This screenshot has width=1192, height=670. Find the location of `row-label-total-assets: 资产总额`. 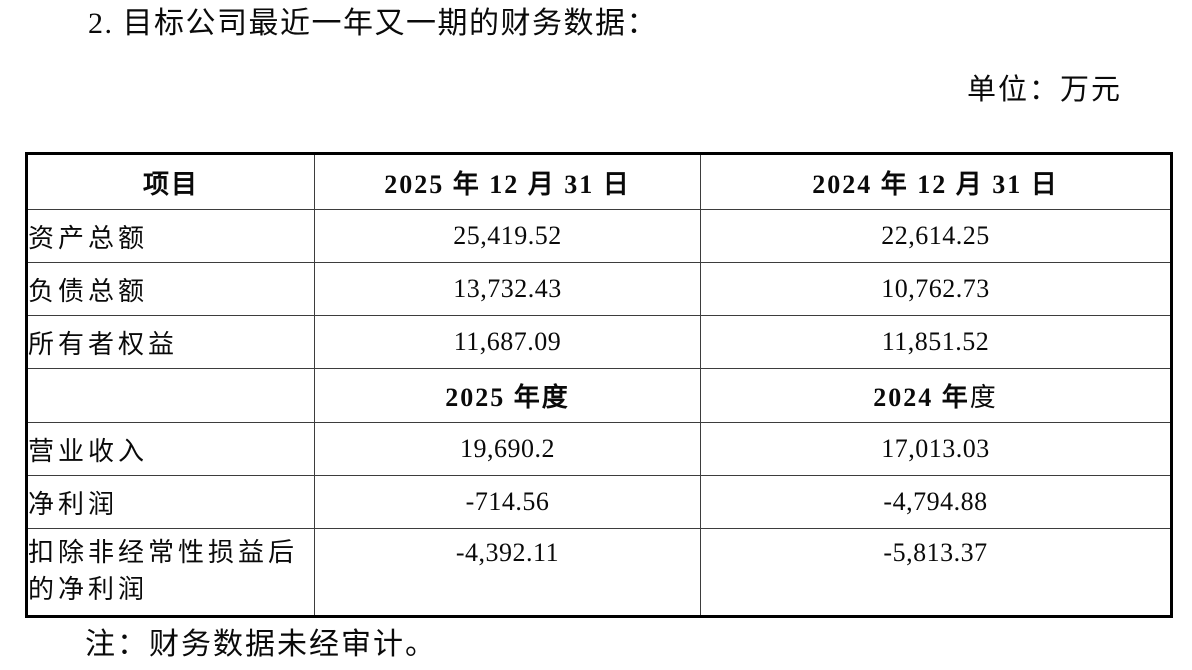

row-label-total-assets: 资产总额 is located at coordinates (170, 236).